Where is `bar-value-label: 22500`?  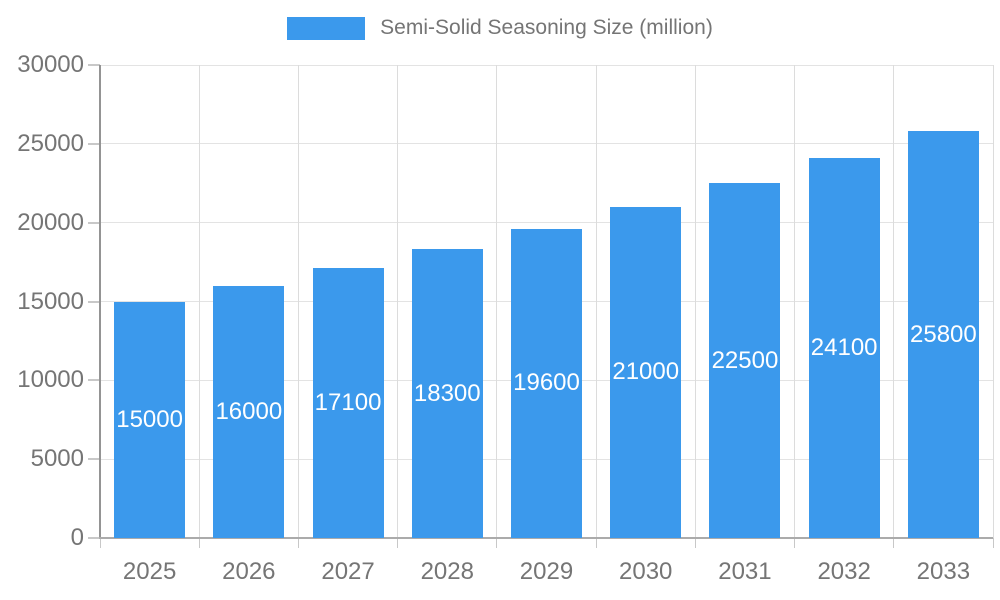
bar-value-label: 22500 is located at coordinates (745, 360).